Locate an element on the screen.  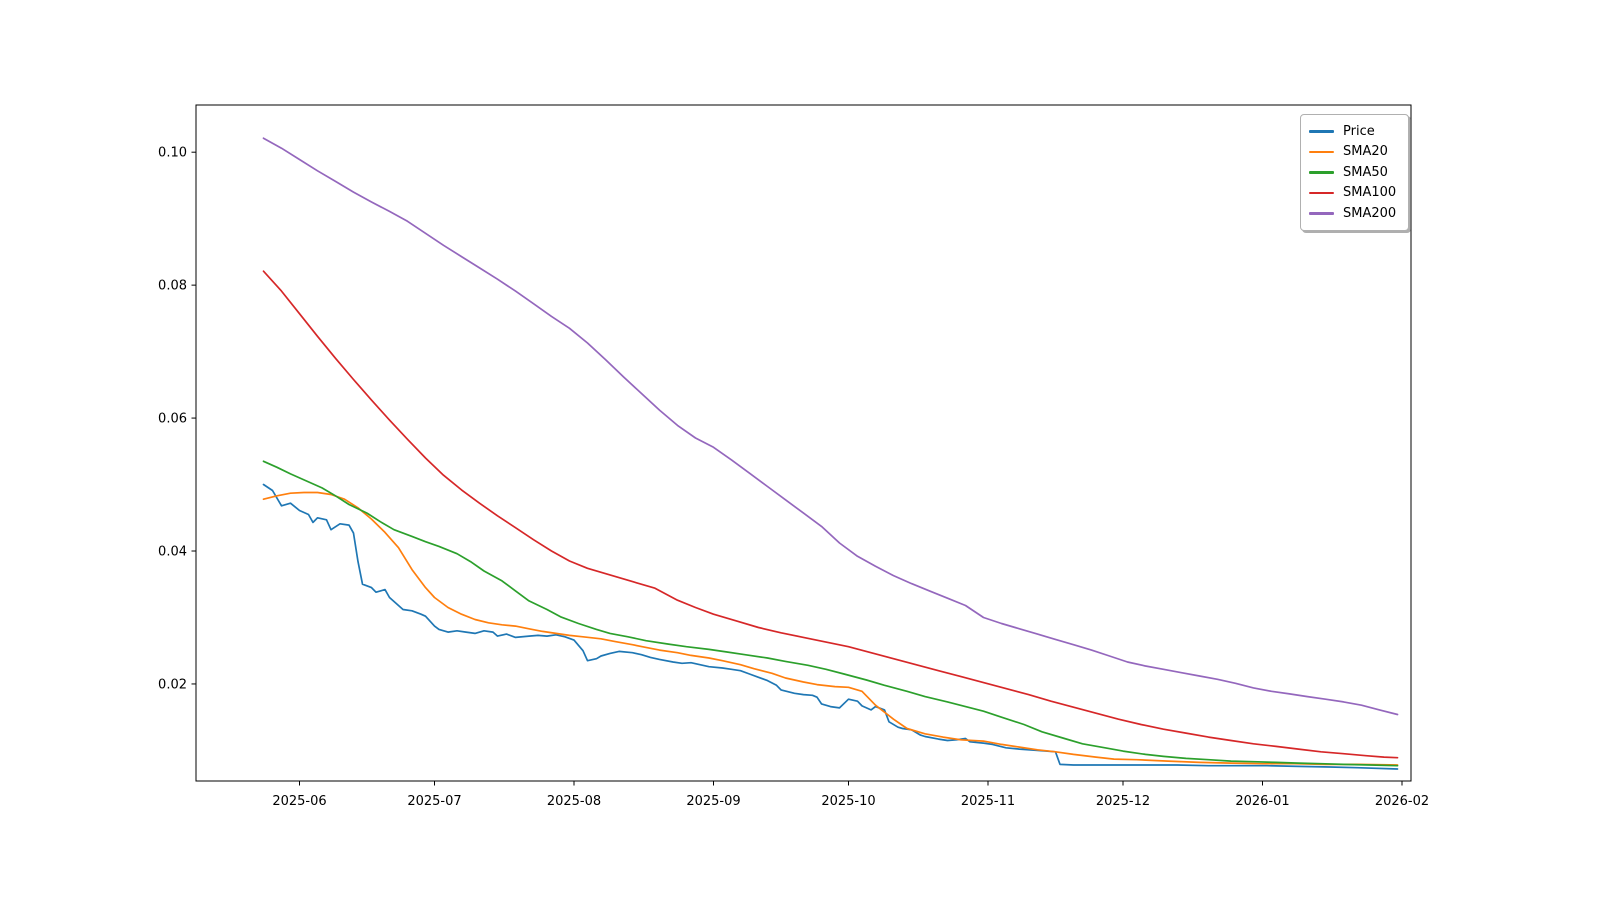
x-tick-label: 2025-06 is located at coordinates (299, 801).